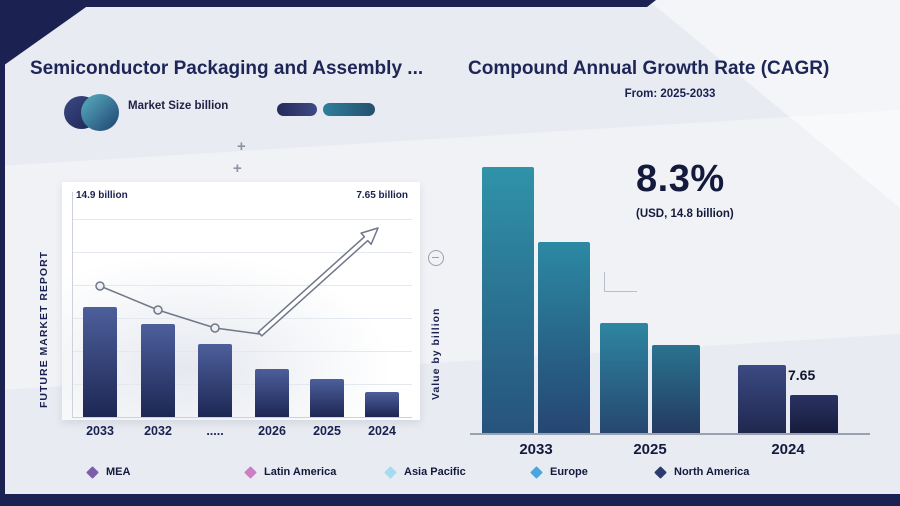  Describe the element at coordinates (327, 431) in the screenshot. I see `market-size-year-2025: 2025` at that location.